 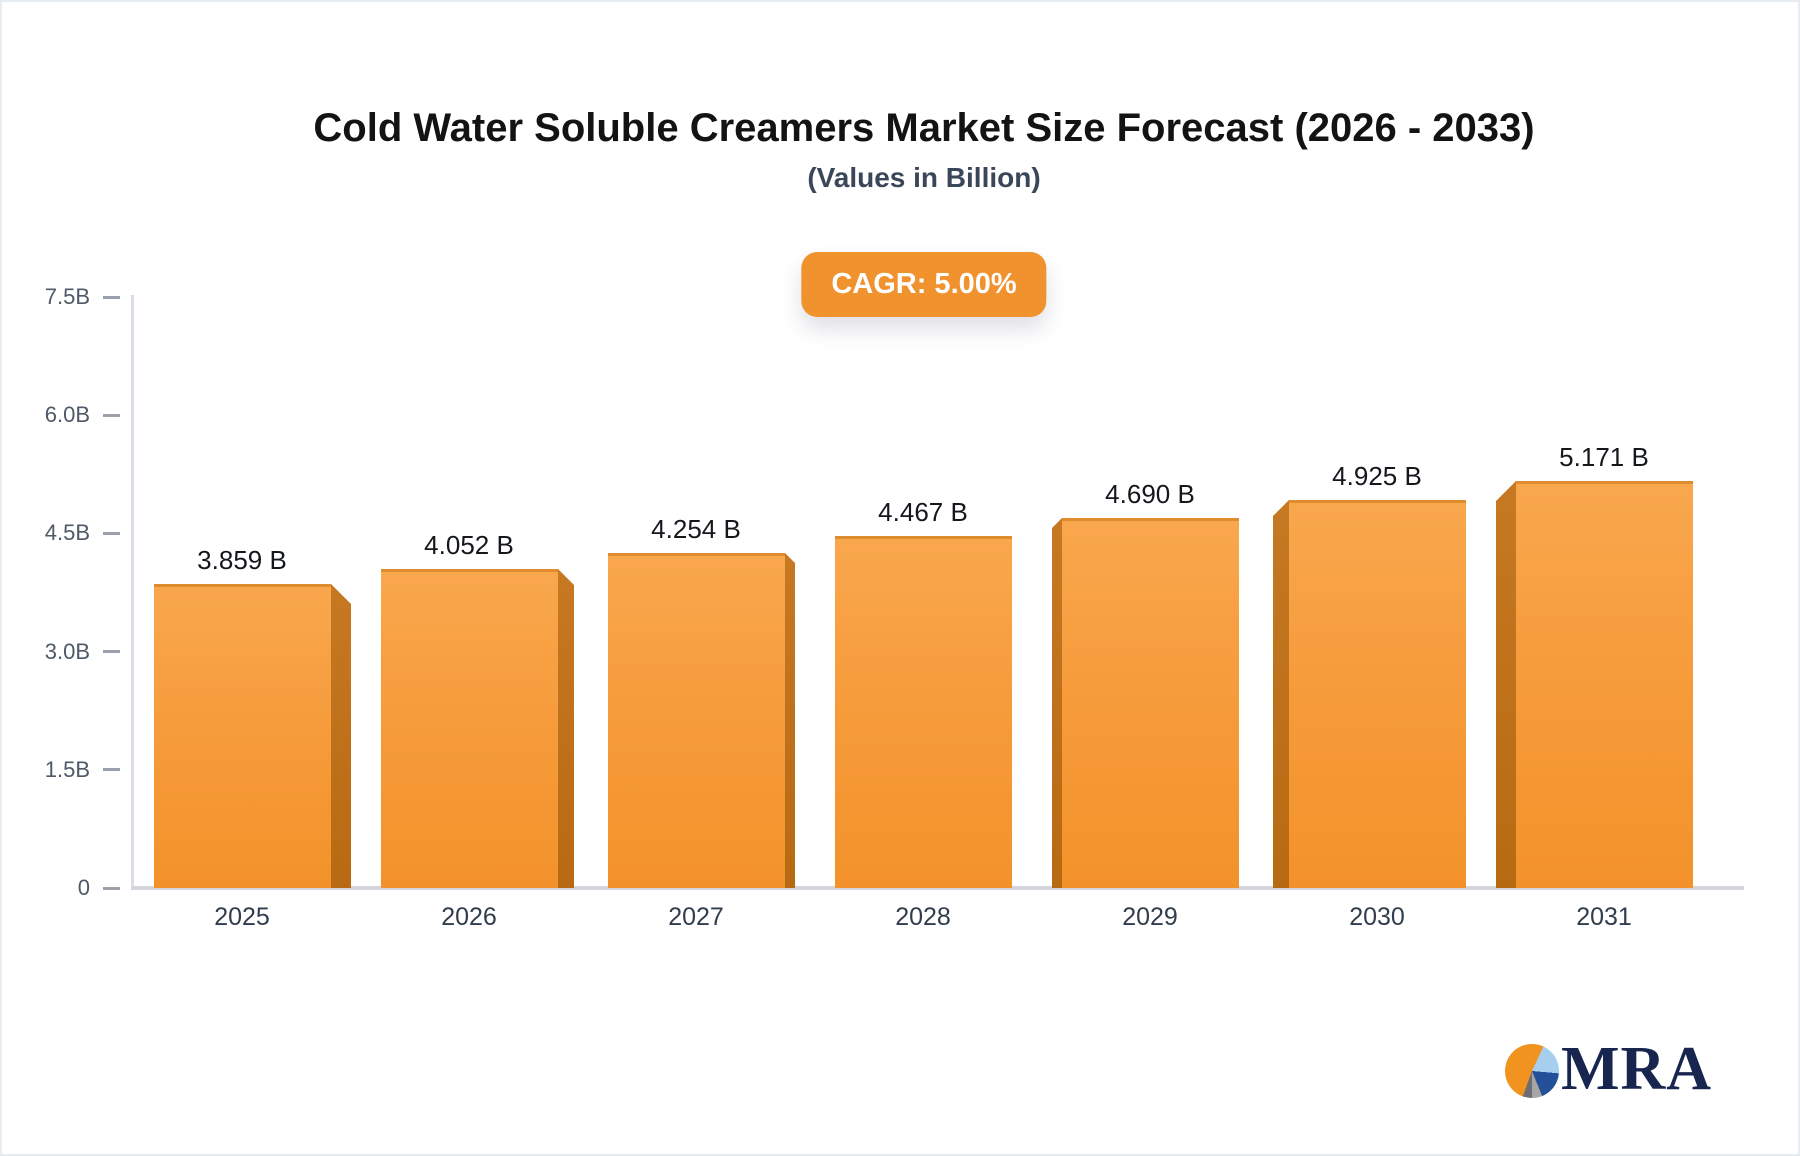 I want to click on y-tick-label: 4.5B, so click(x=67, y=533).